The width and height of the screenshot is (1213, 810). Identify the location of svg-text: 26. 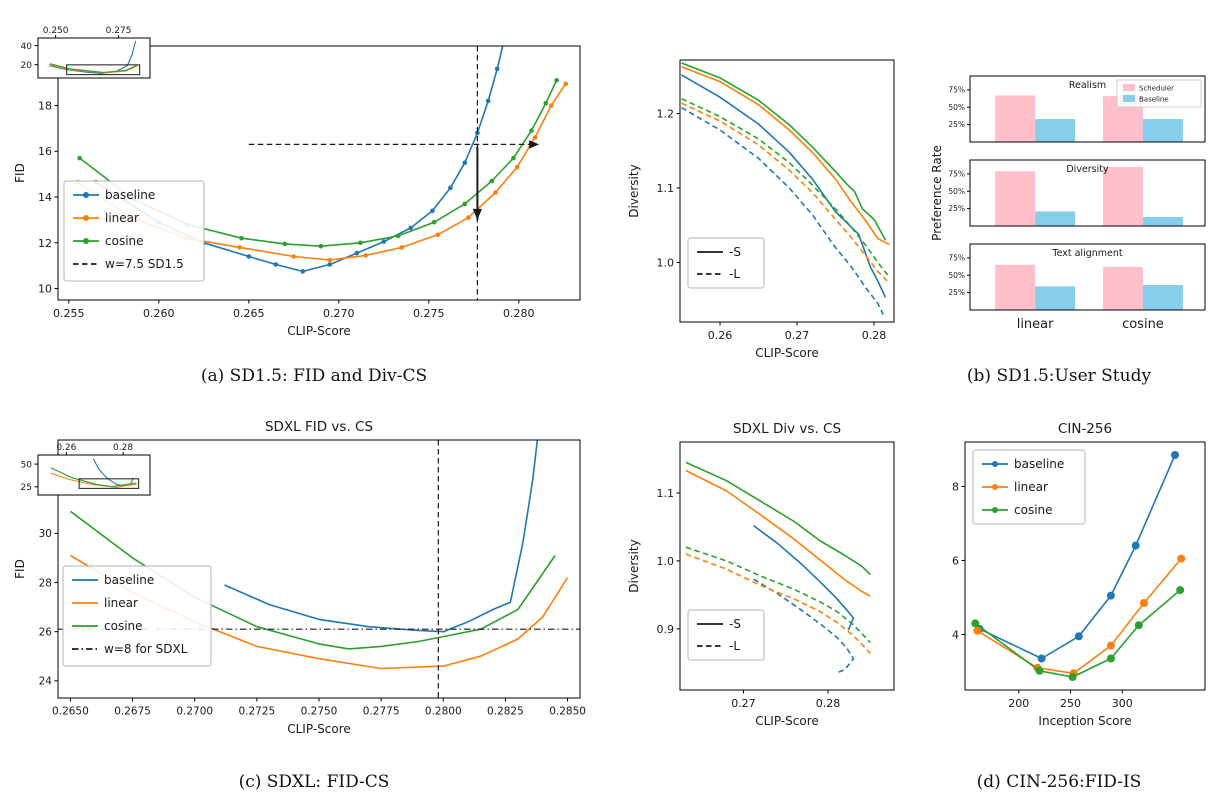
(46, 632).